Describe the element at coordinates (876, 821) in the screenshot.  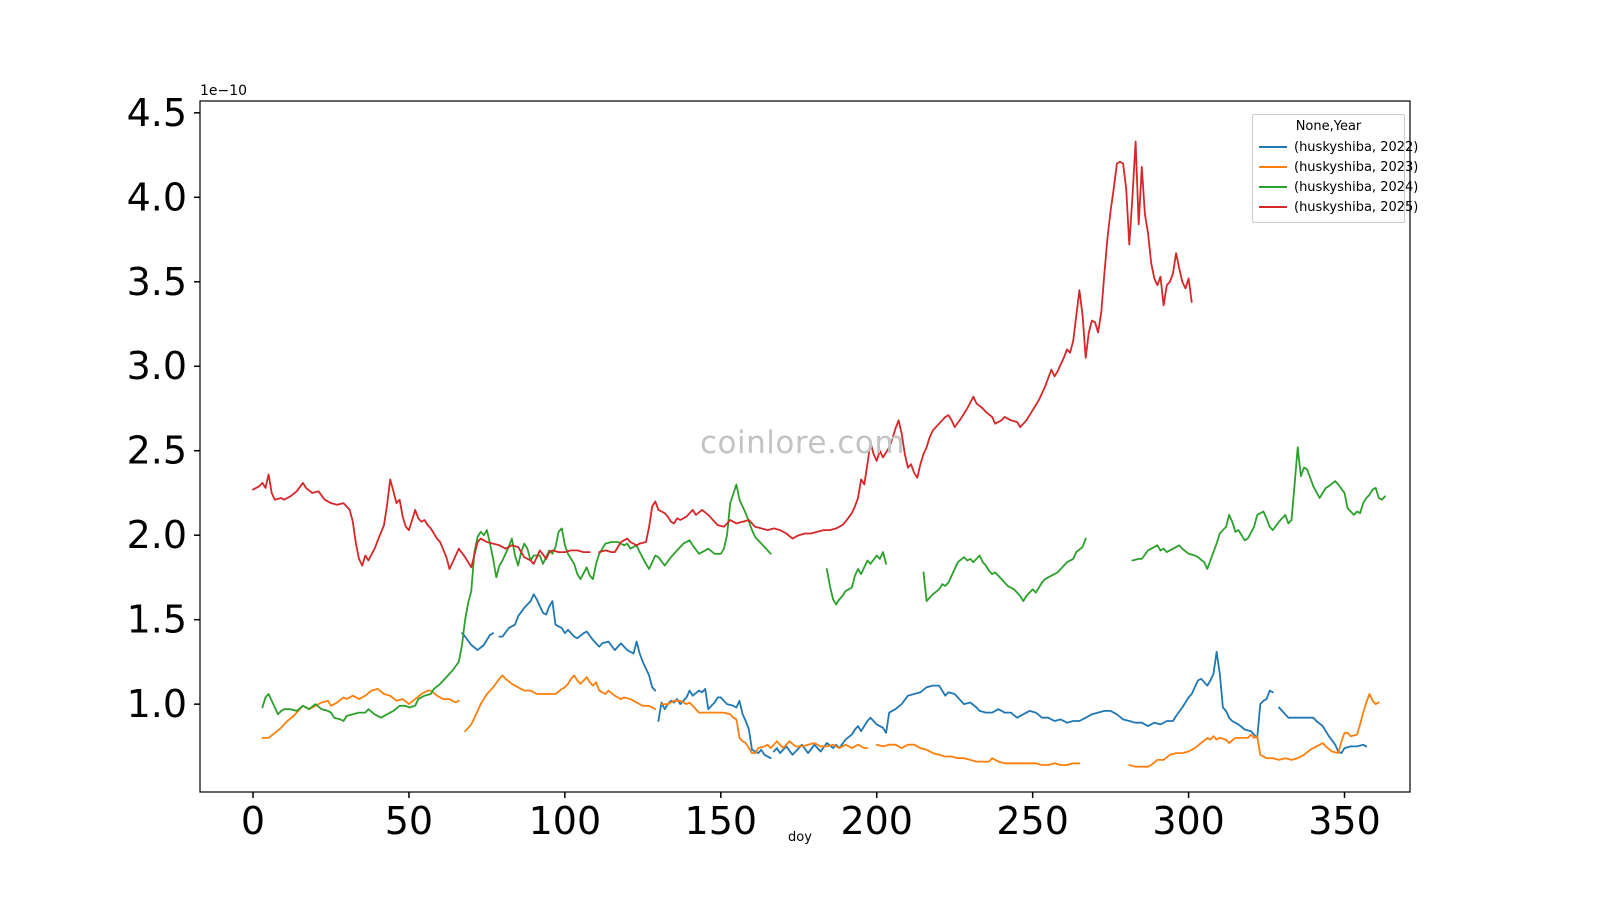
I see `x-tick-label: 200` at that location.